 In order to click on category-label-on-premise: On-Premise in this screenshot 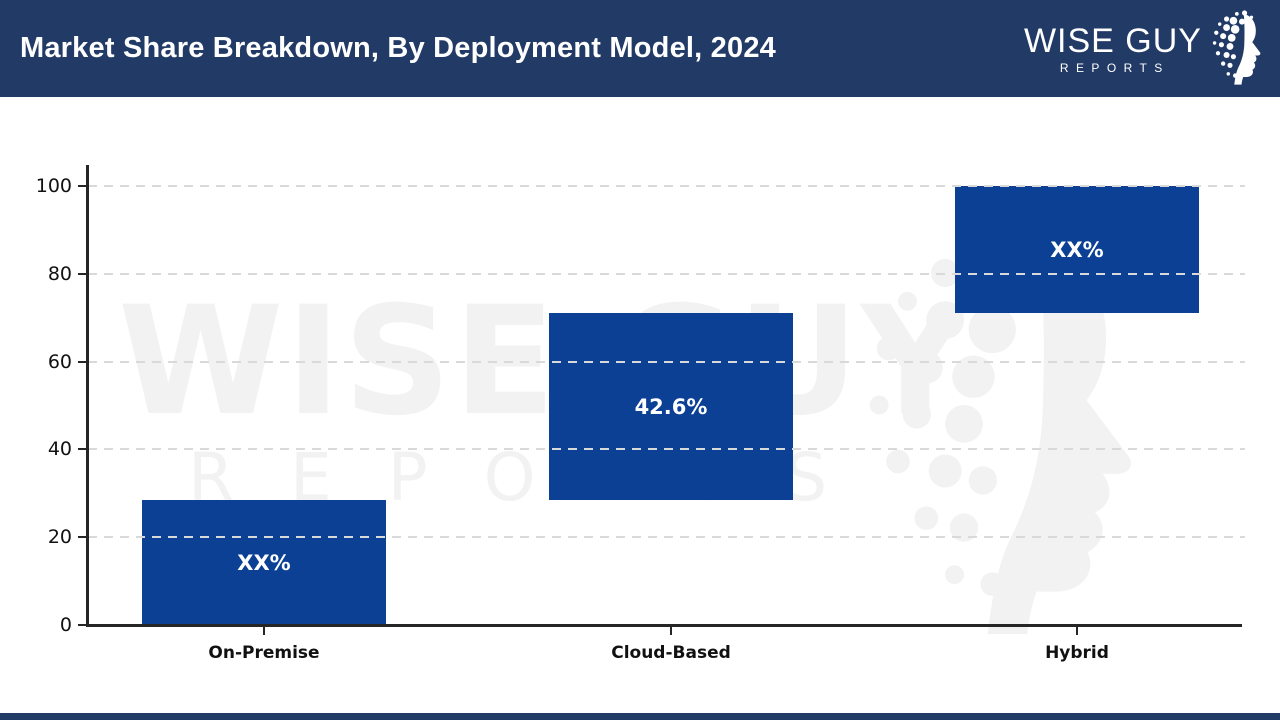, I will do `click(264, 653)`.